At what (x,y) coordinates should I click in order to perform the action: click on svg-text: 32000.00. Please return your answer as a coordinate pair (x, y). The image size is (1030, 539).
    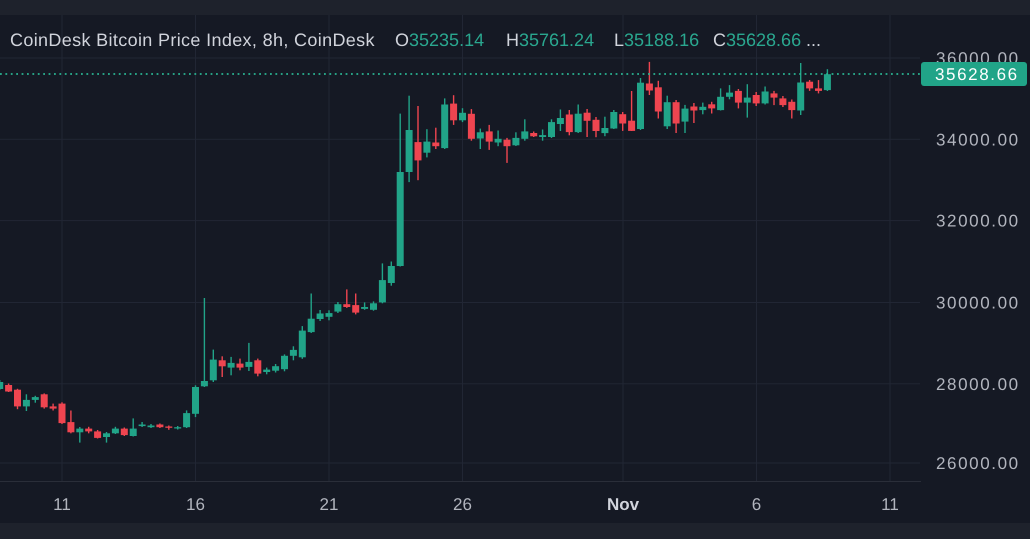
    Looking at the image, I should click on (978, 221).